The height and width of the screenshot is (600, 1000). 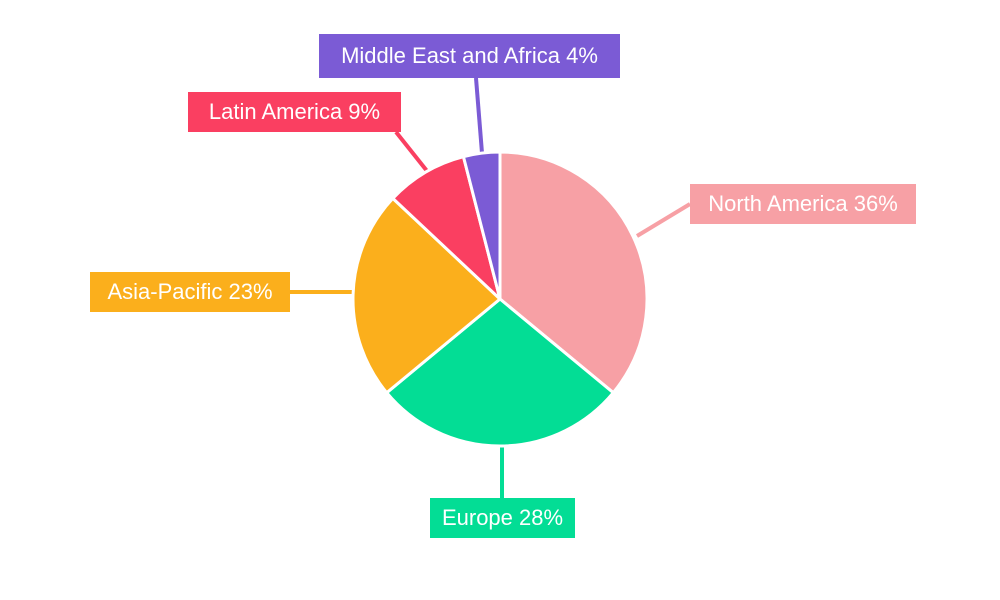 What do you see at coordinates (469, 56) in the screenshot?
I see `pie-label-middle-east-africa: Middle East and Africa 4%` at bounding box center [469, 56].